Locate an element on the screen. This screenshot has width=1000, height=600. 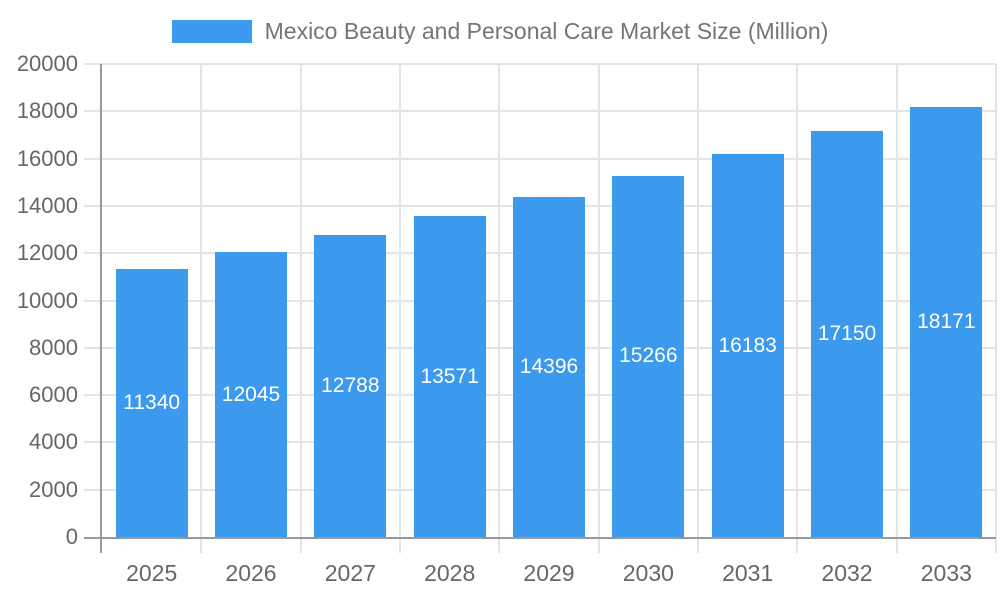
y-axis-label: 4000 is located at coordinates (53, 442).